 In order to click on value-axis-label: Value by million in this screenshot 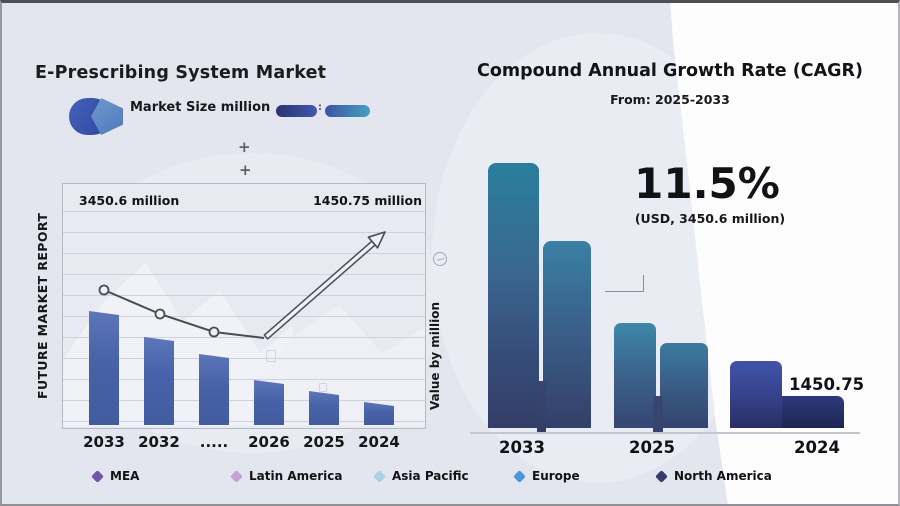, I will do `click(435, 356)`.